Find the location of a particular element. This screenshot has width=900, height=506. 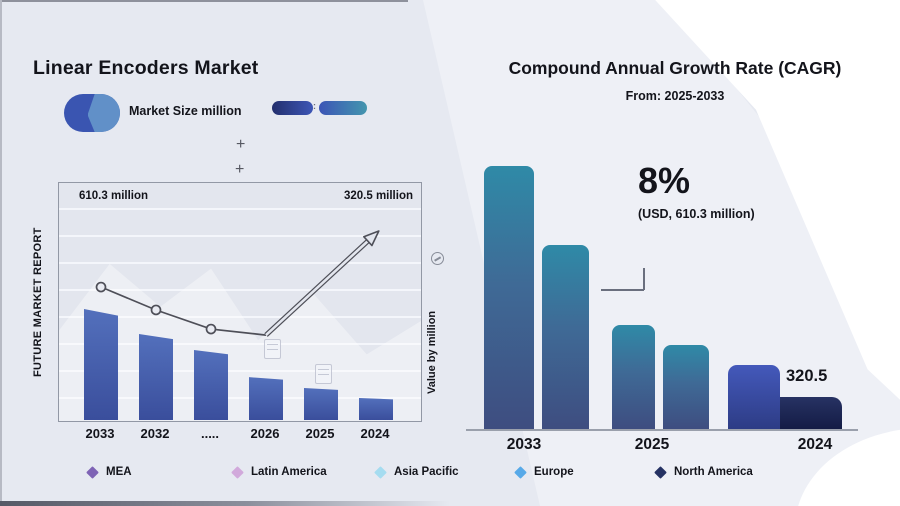

ratio-pill-right-icon is located at coordinates (343, 108).